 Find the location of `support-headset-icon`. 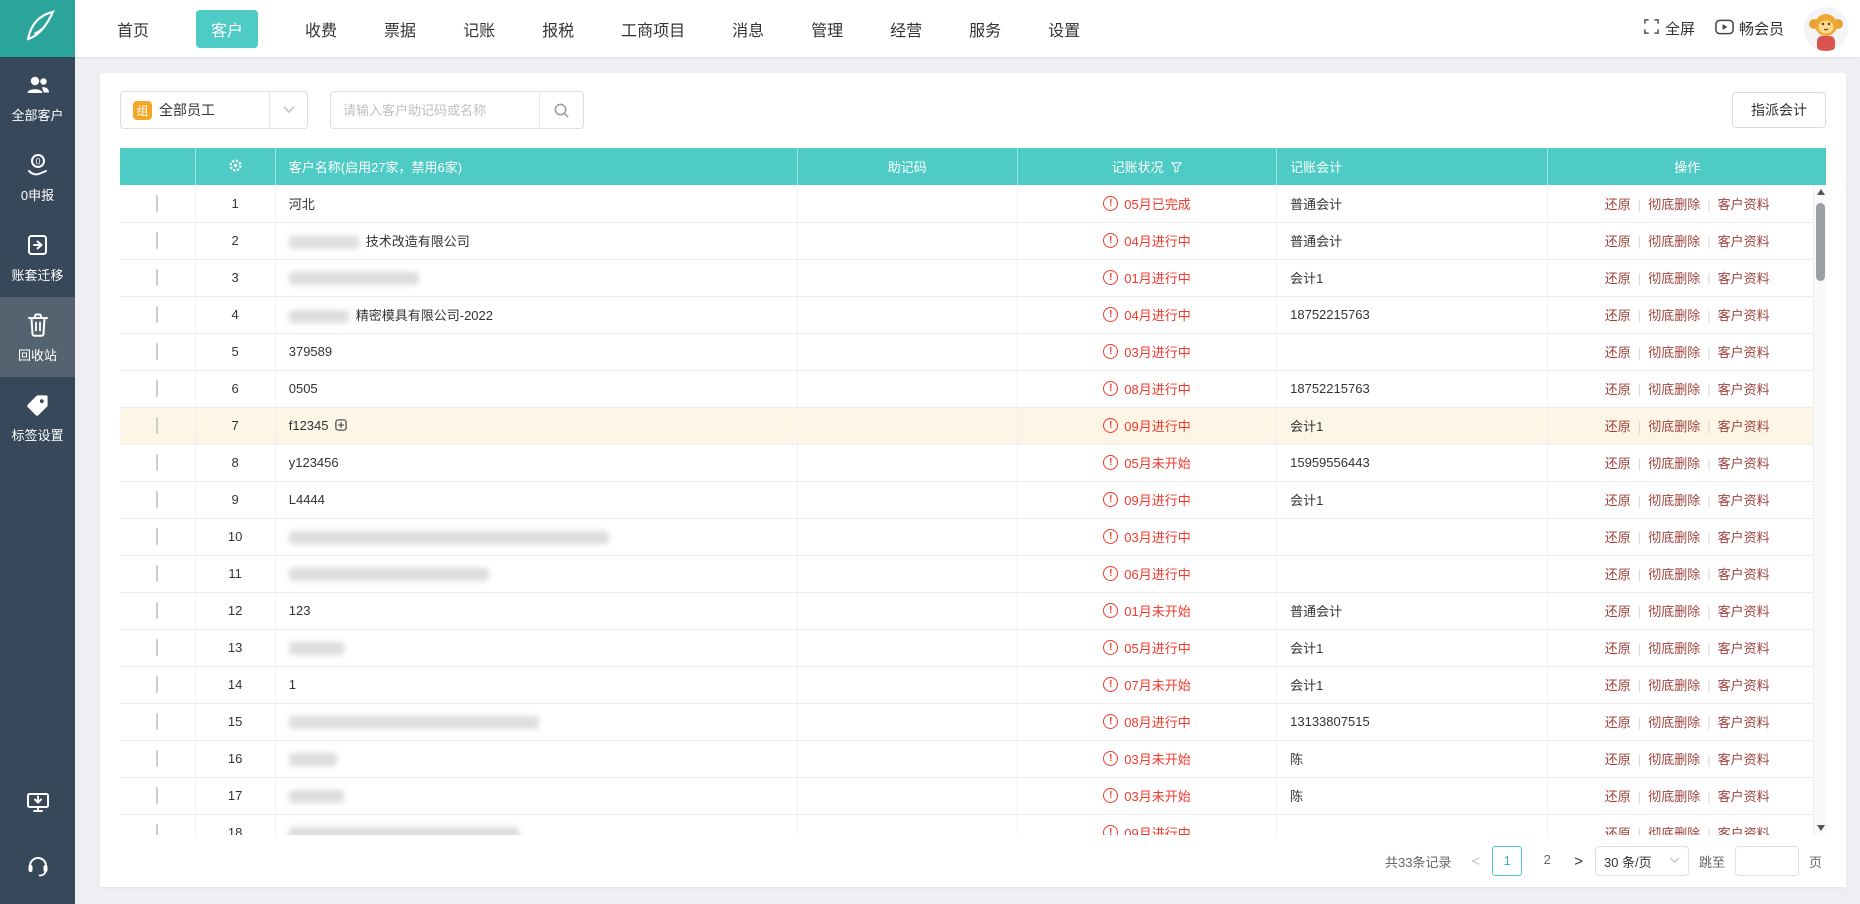

support-headset-icon is located at coordinates (38, 865).